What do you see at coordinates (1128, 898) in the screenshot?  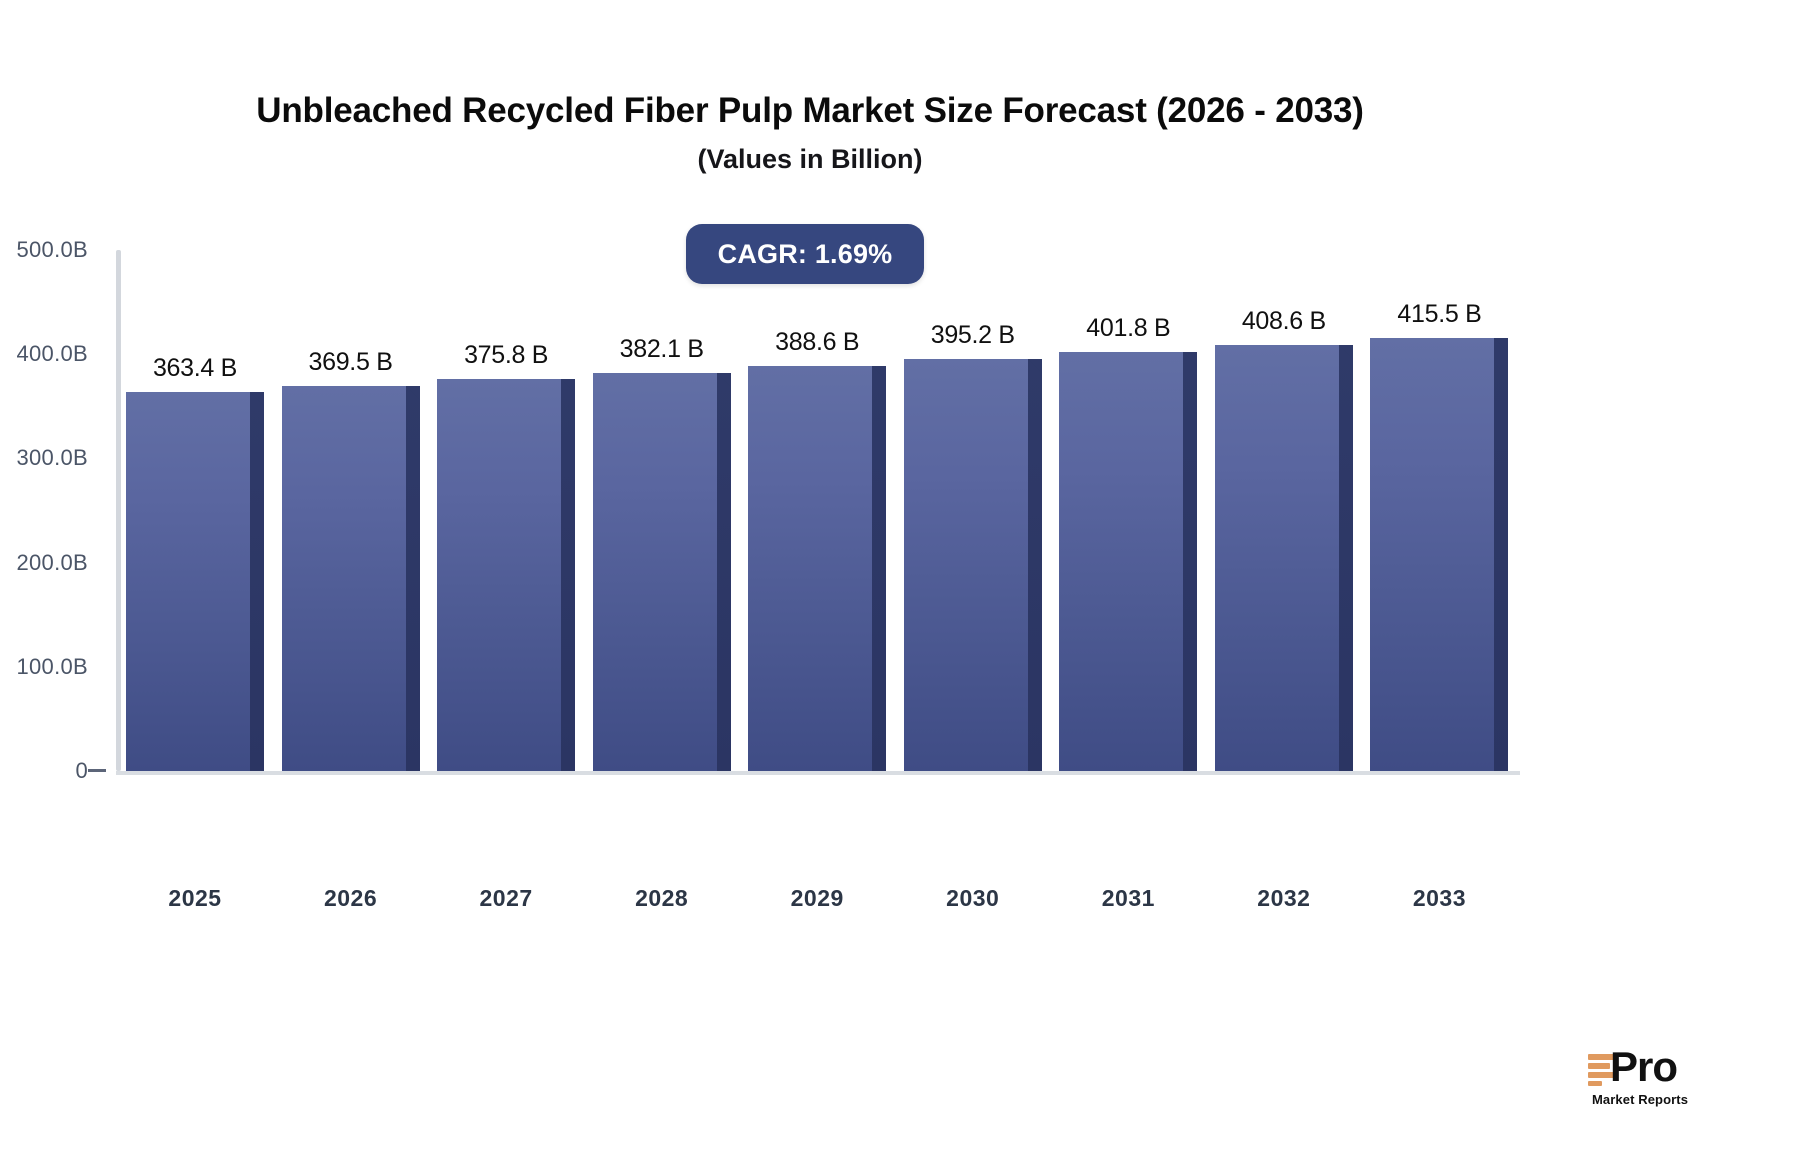 I see `x-axis-tick: 2031` at bounding box center [1128, 898].